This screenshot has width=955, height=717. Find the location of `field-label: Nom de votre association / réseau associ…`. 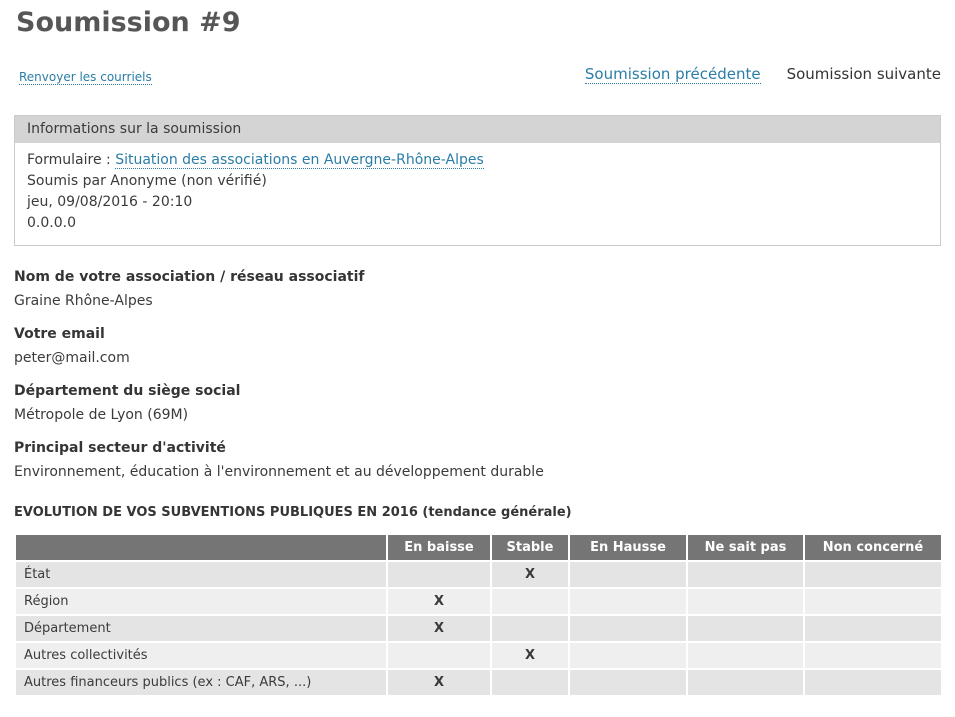

field-label: Nom de votre association / réseau associ… is located at coordinates (189, 277).